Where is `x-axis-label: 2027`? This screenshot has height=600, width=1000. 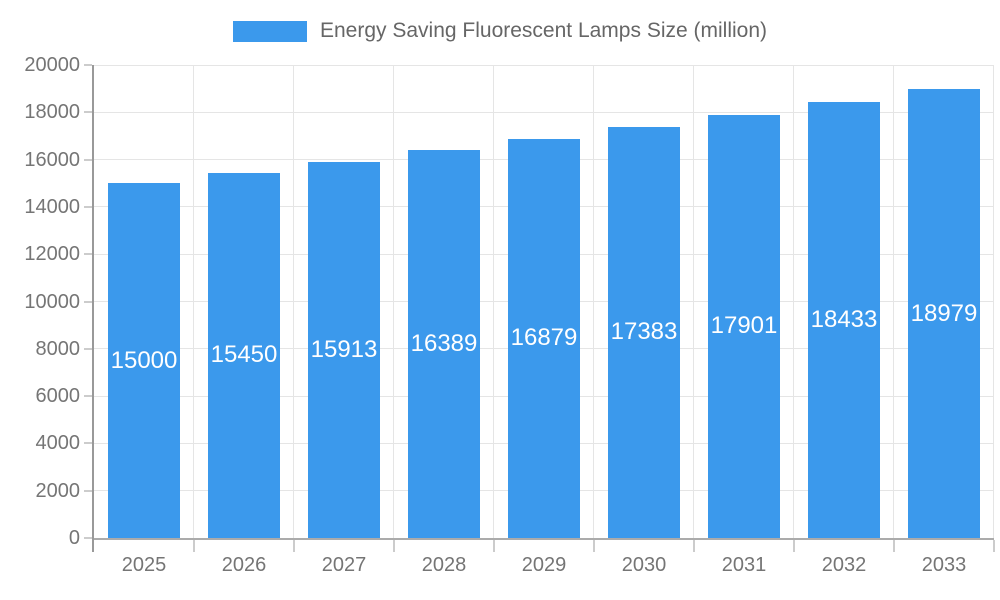
x-axis-label: 2027 is located at coordinates (344, 565).